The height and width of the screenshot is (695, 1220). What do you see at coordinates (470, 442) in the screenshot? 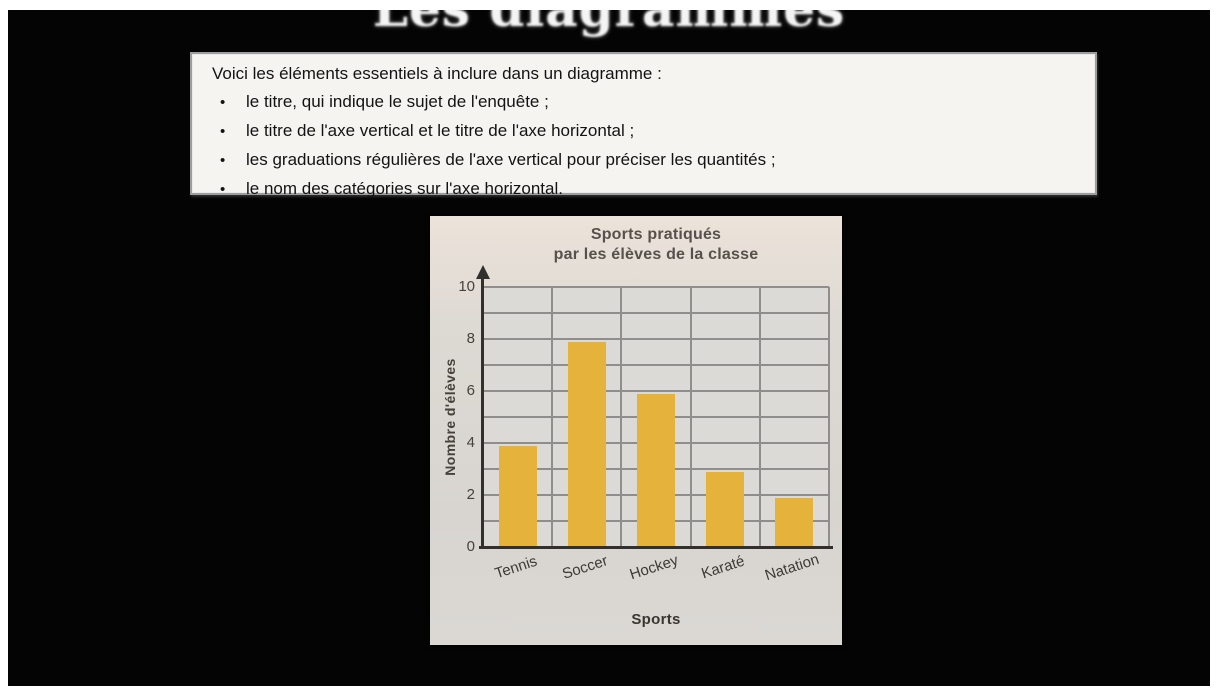
I see `y-tick-label: 4` at bounding box center [470, 442].